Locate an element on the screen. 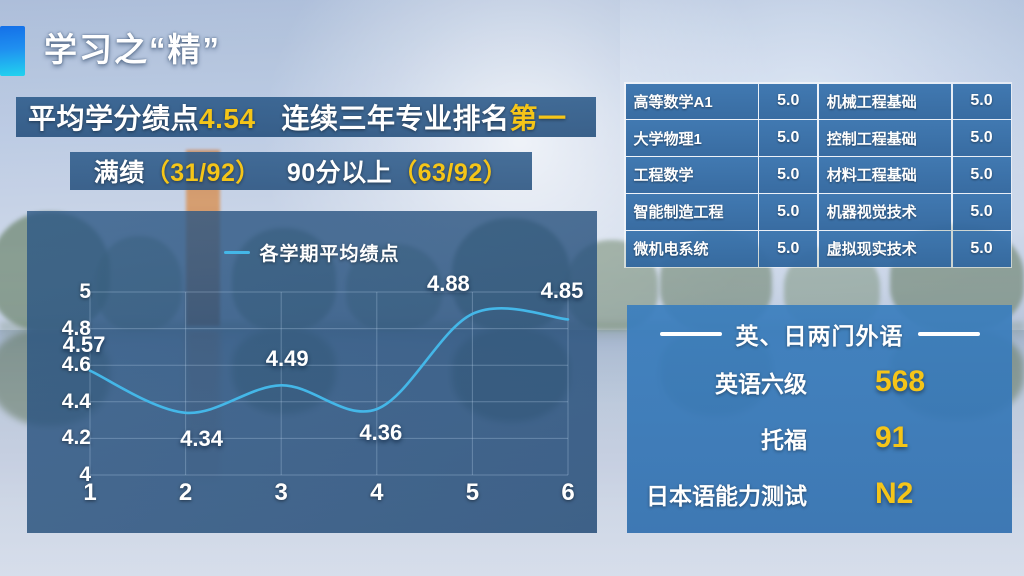 The width and height of the screenshot is (1024, 576). language-panel-header: 英、日两门外语 is located at coordinates (819, 334).